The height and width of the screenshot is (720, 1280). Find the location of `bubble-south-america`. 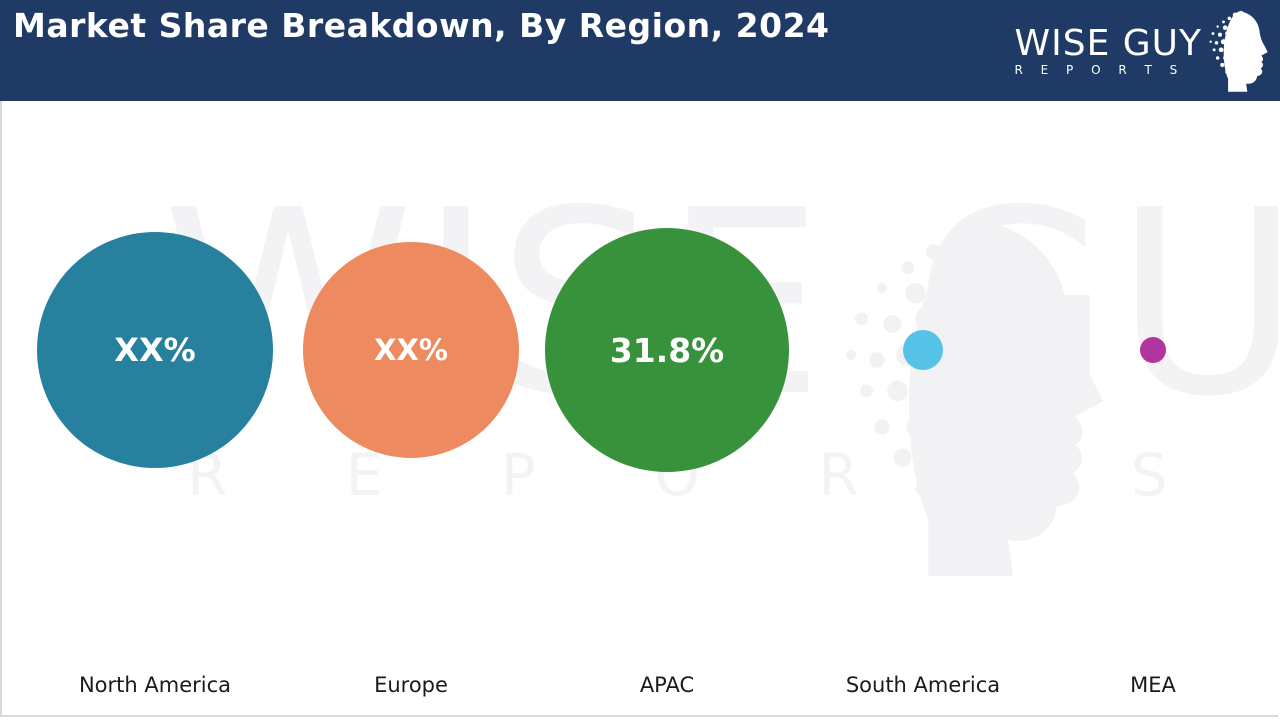

bubble-south-america is located at coordinates (923, 350).